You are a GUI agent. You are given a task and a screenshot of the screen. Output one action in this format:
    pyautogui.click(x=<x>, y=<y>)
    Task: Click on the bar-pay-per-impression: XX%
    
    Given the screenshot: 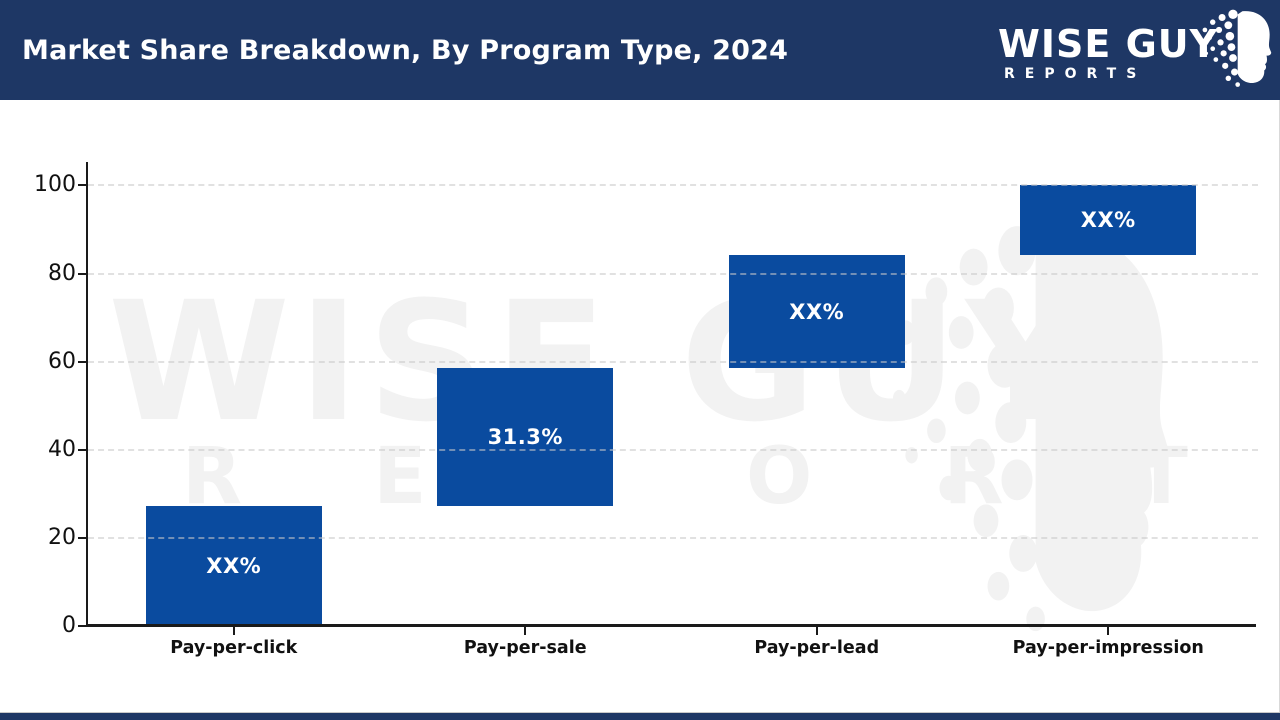 What is the action you would take?
    pyautogui.click(x=1108, y=220)
    